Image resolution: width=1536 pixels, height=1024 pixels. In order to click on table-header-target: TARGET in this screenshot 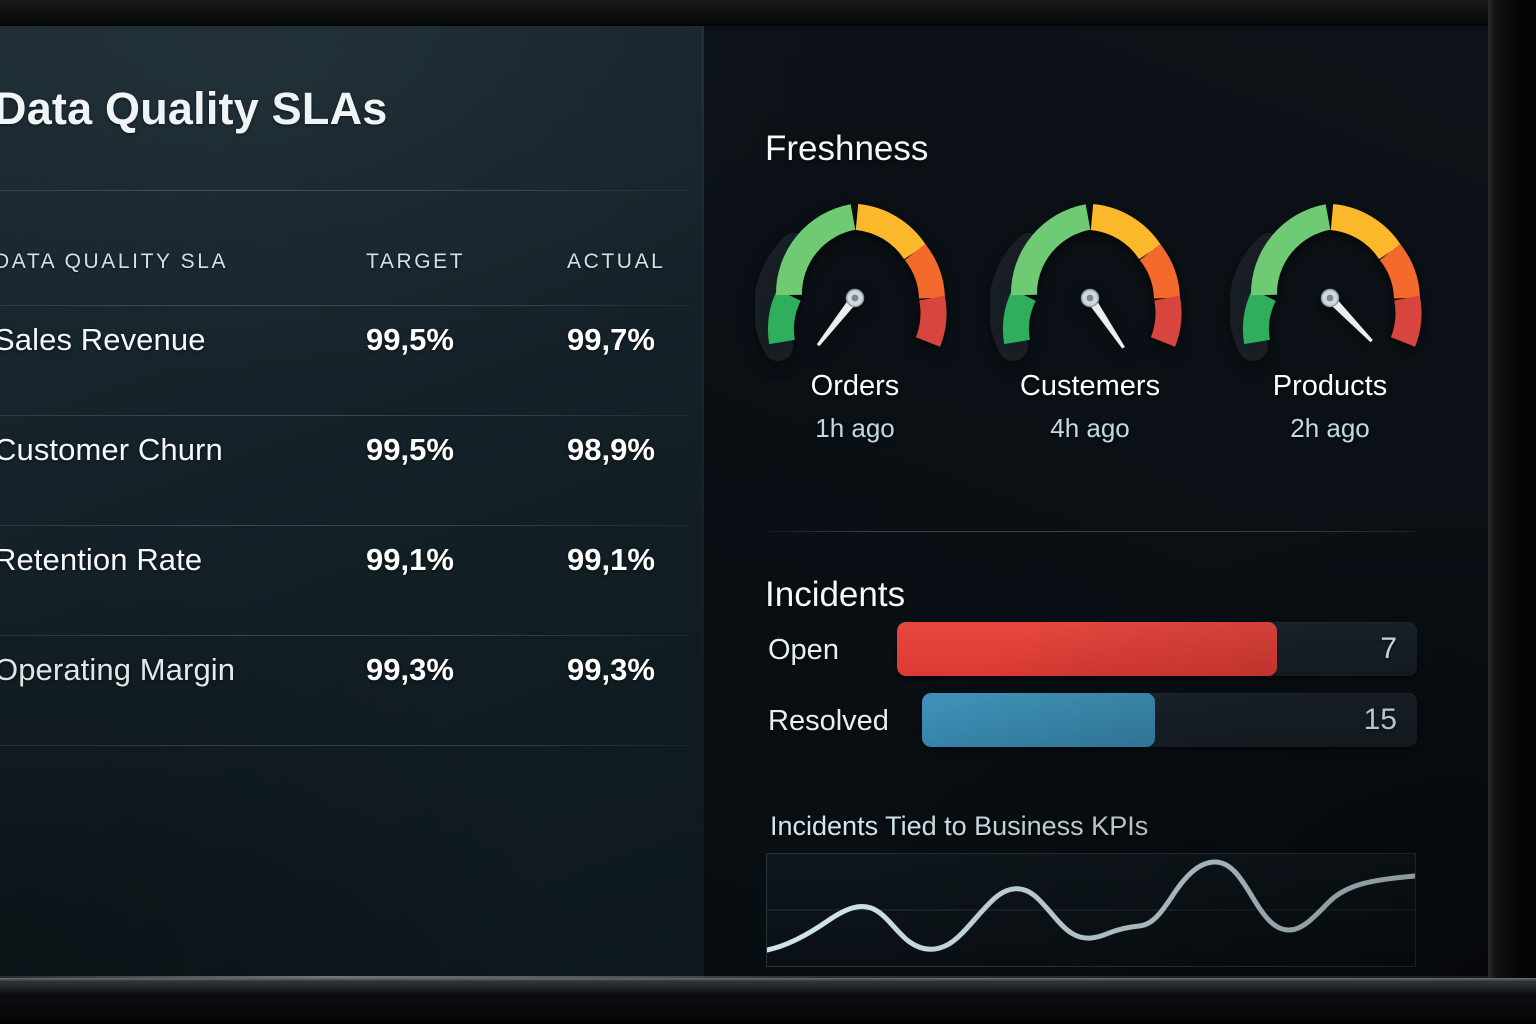, I will do `click(416, 261)`.